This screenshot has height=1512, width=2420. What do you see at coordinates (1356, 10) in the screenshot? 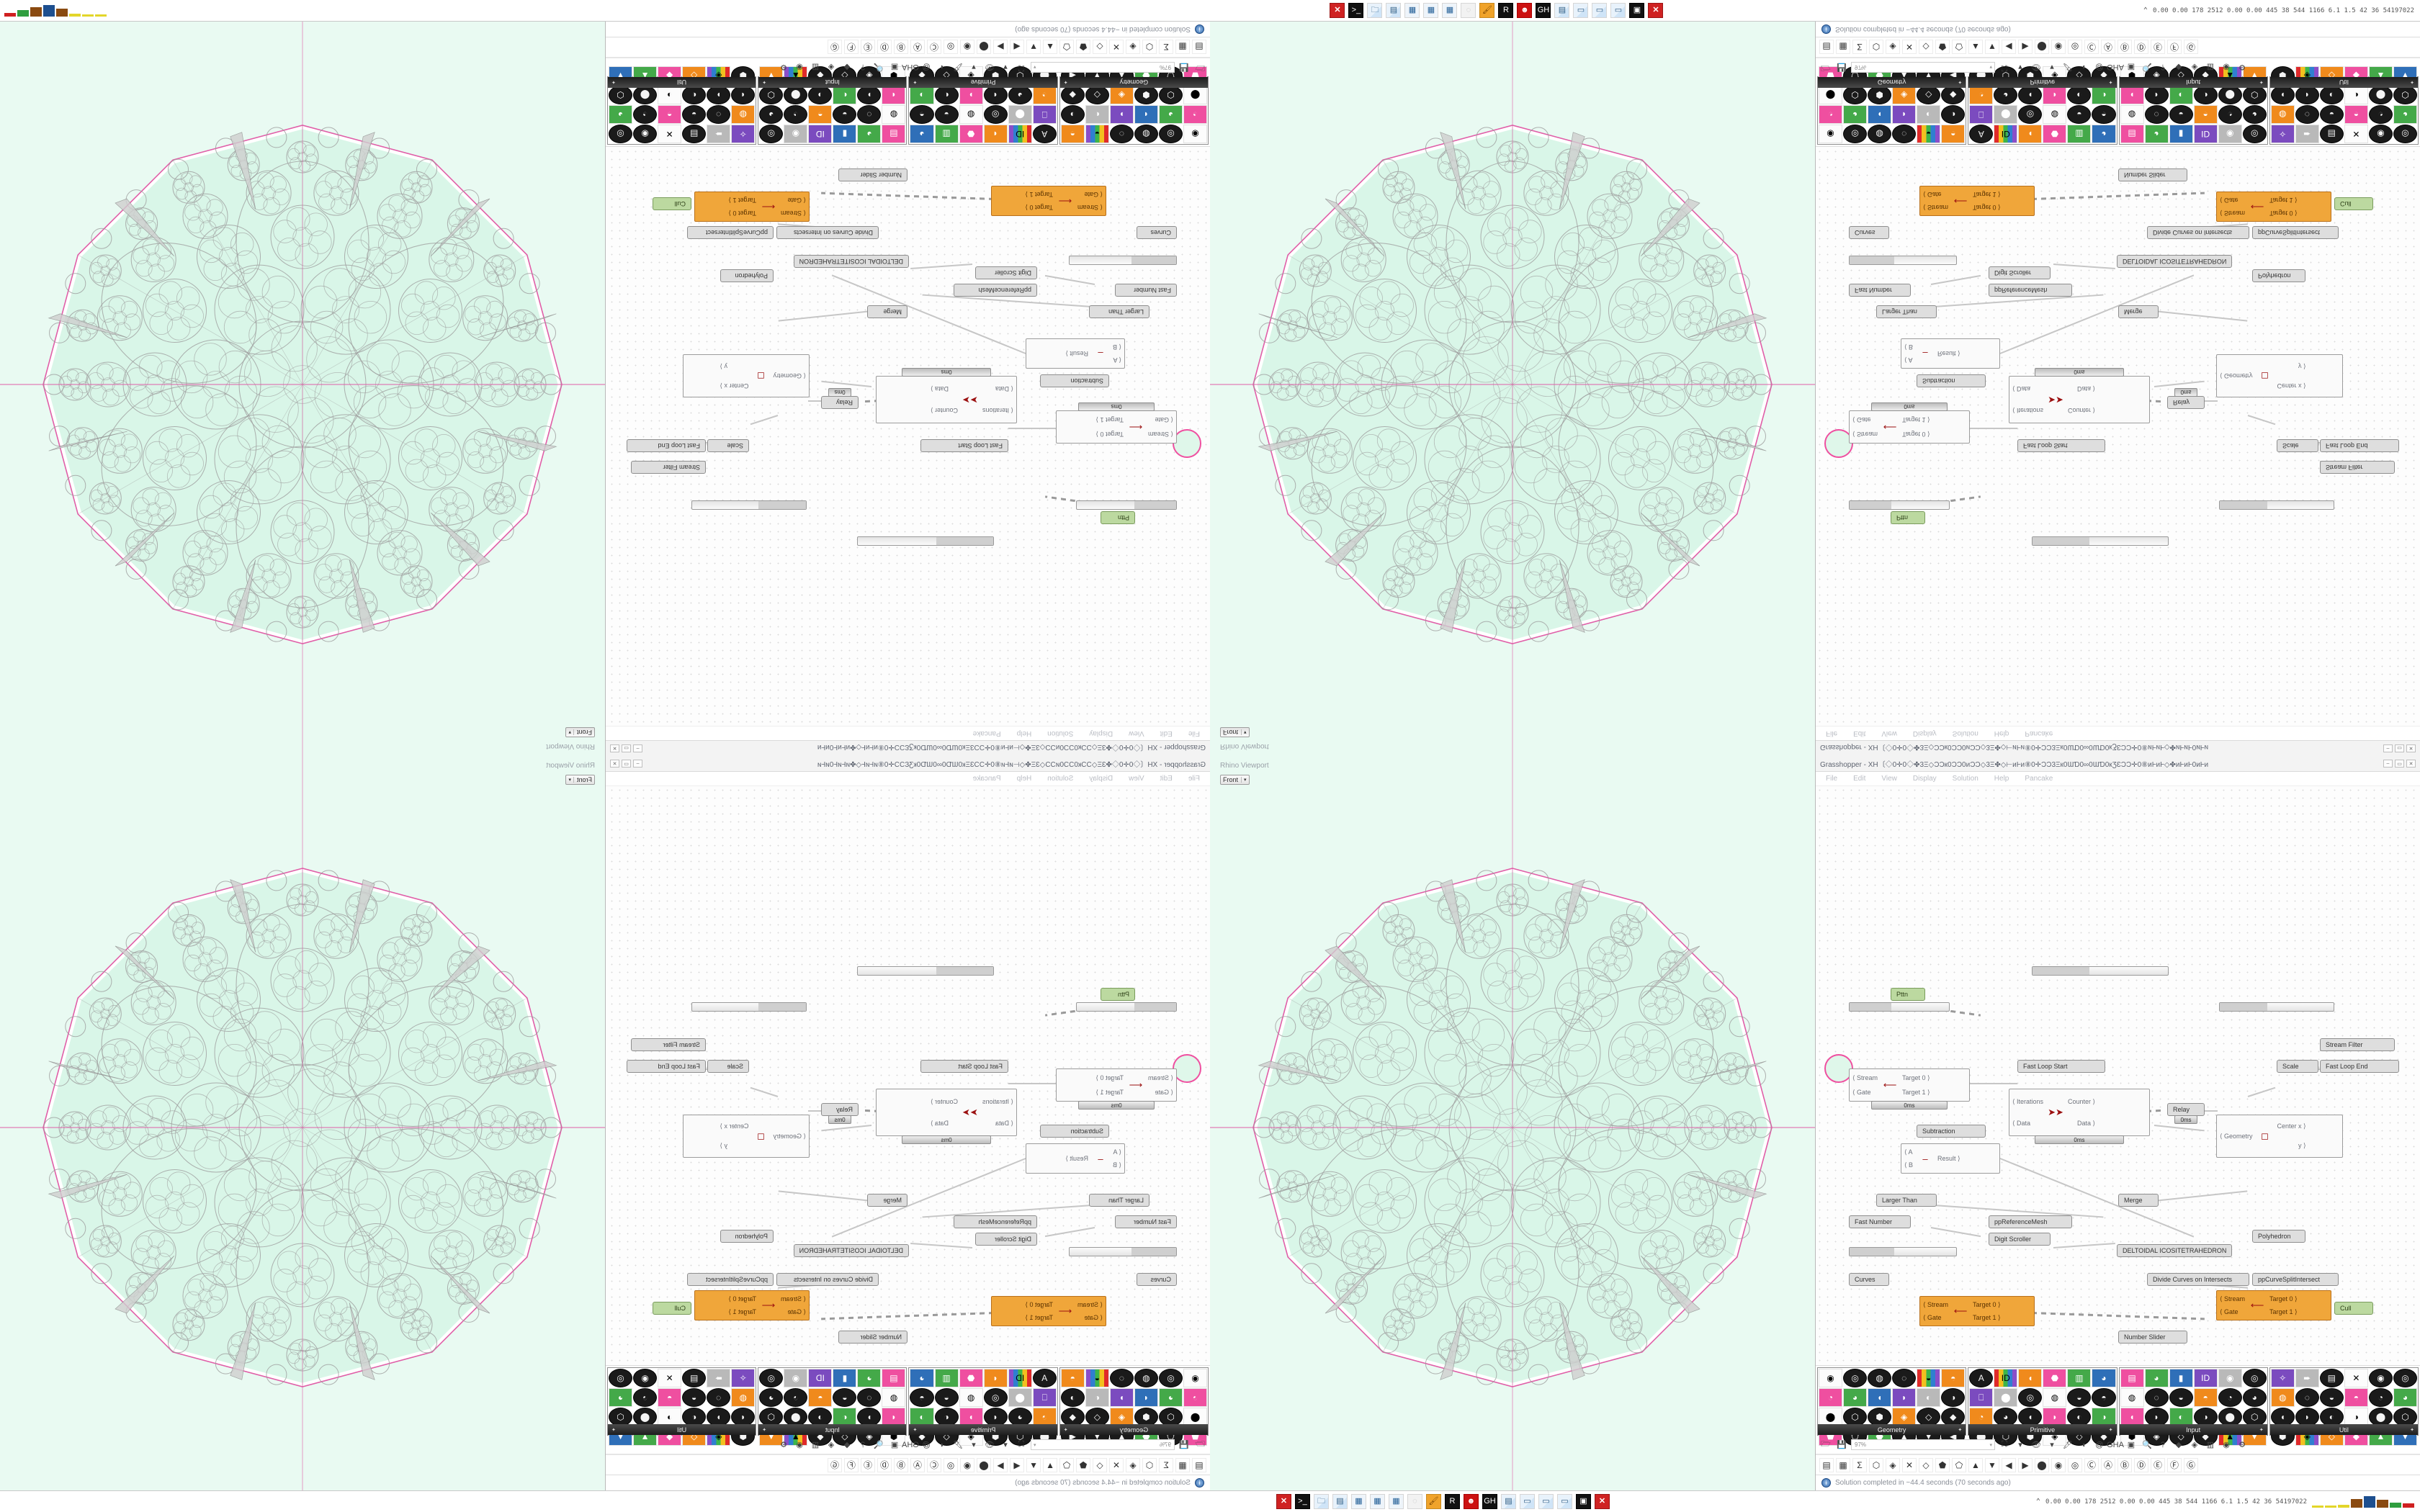
I see `terminal-icon: >_` at bounding box center [1356, 10].